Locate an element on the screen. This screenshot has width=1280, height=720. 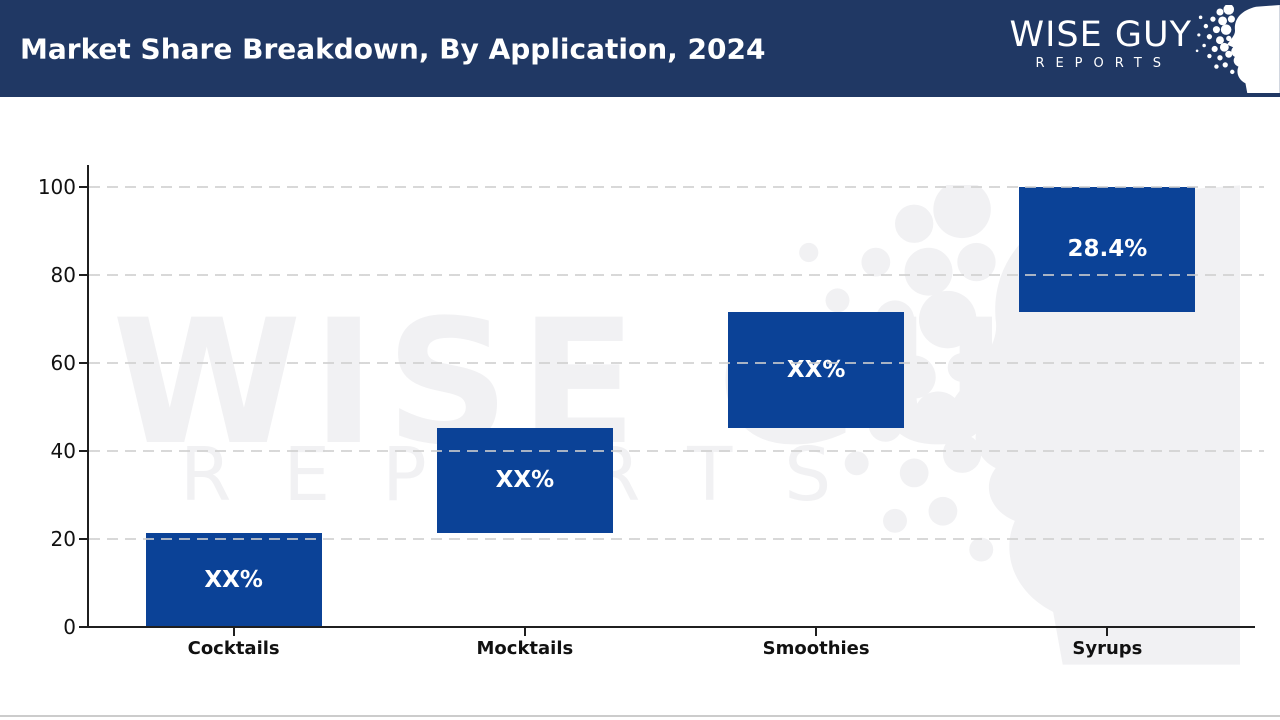
y-axis-line is located at coordinates (88, 396).